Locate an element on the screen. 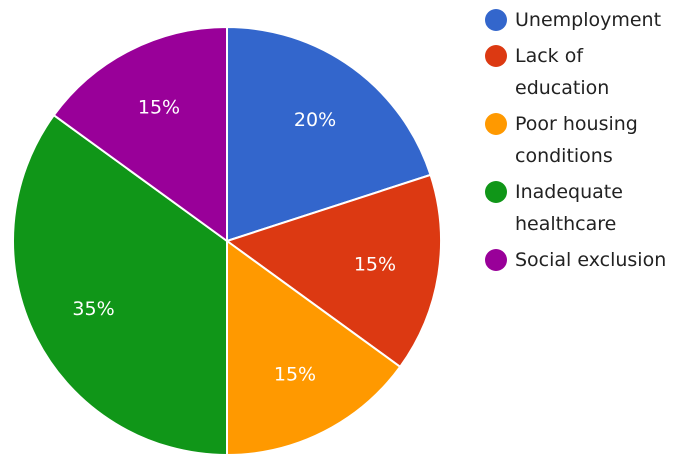 This screenshot has height=454, width=696. slice-label-unemployment: 20% is located at coordinates (315, 120).